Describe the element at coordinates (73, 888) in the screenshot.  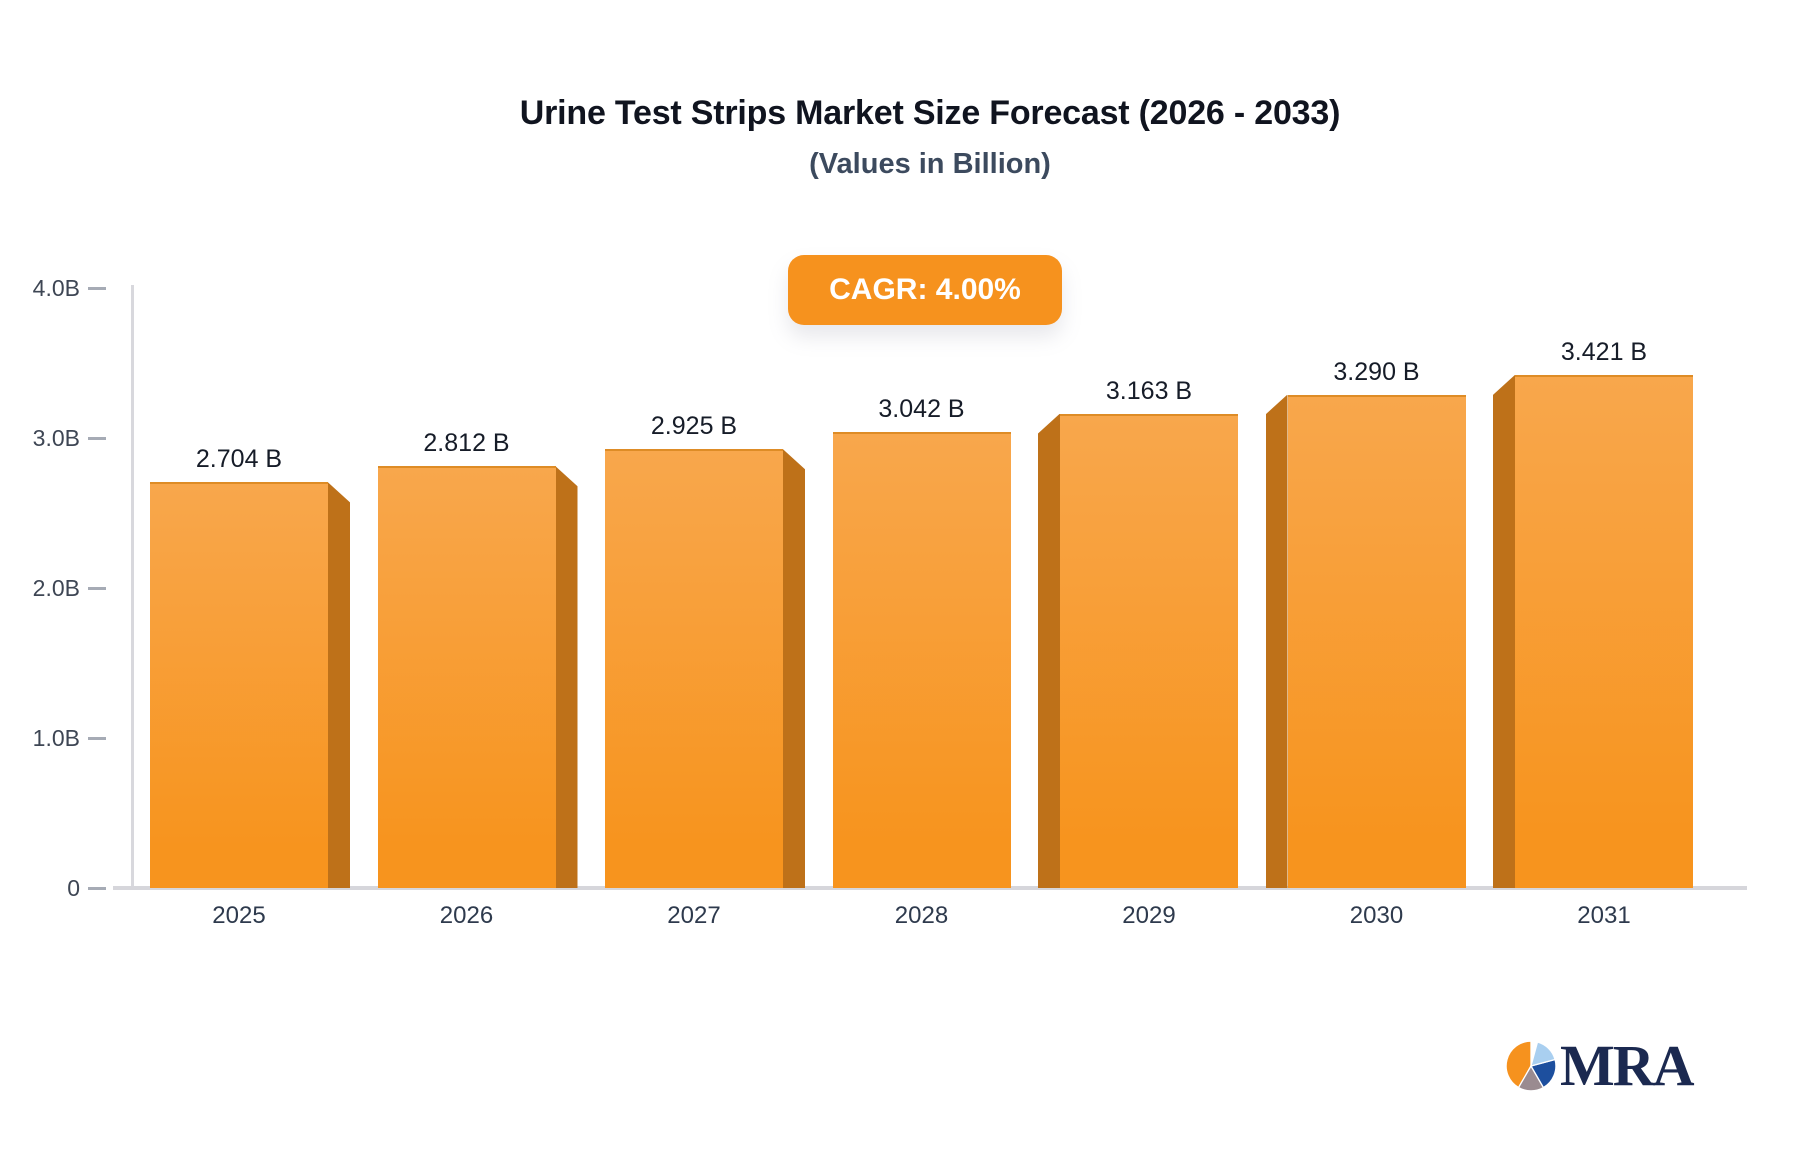
I see `y-axis-label-0: 0` at that location.